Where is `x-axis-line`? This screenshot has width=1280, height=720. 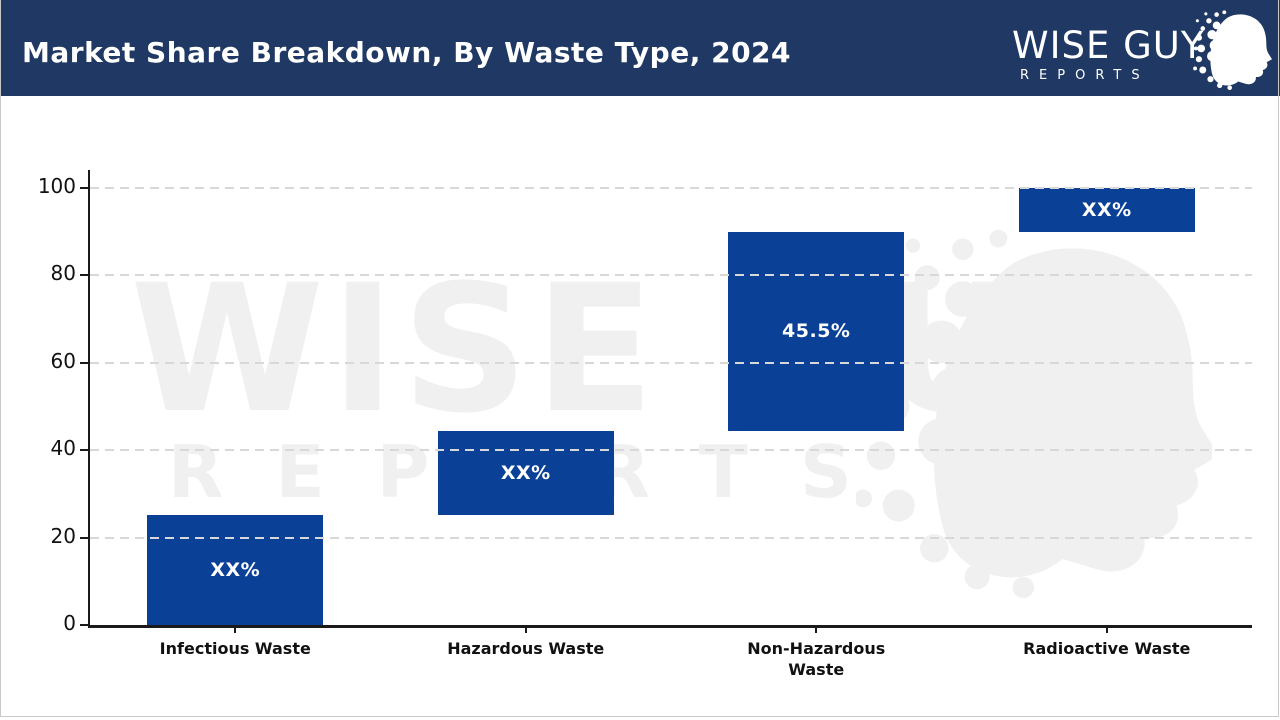 x-axis-line is located at coordinates (670, 626).